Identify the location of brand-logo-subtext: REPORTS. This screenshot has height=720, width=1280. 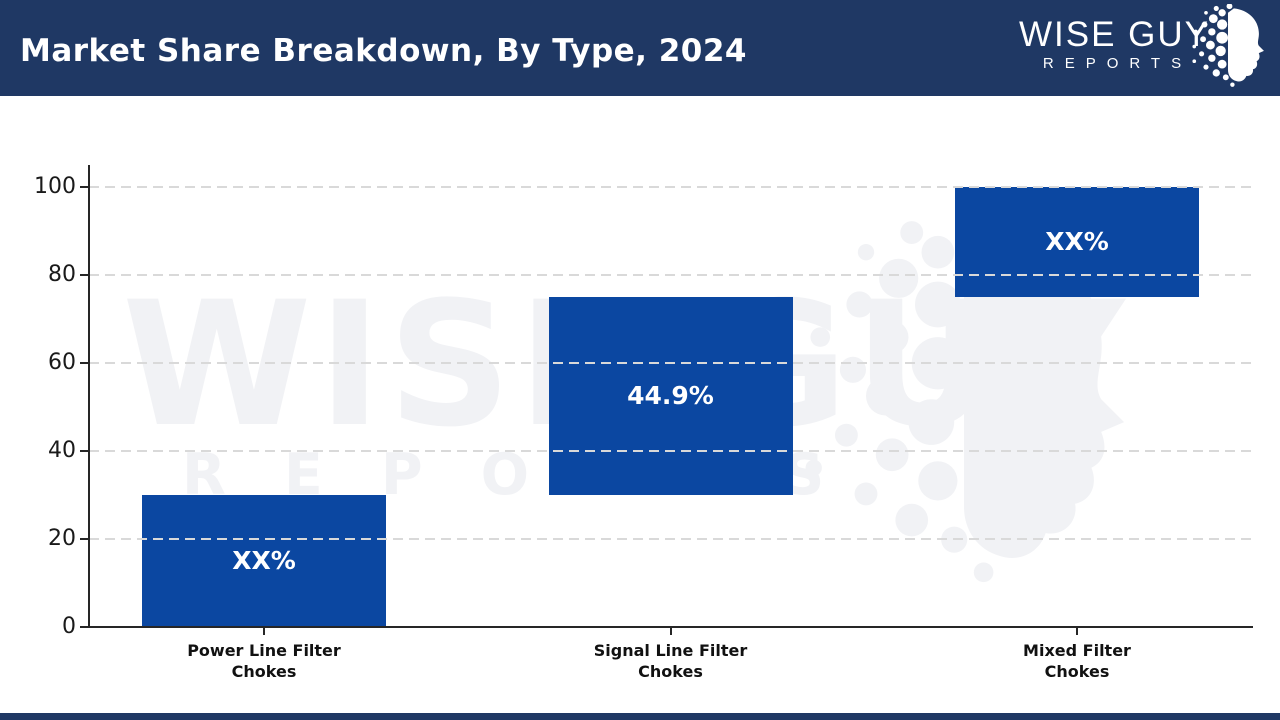
(1117, 63).